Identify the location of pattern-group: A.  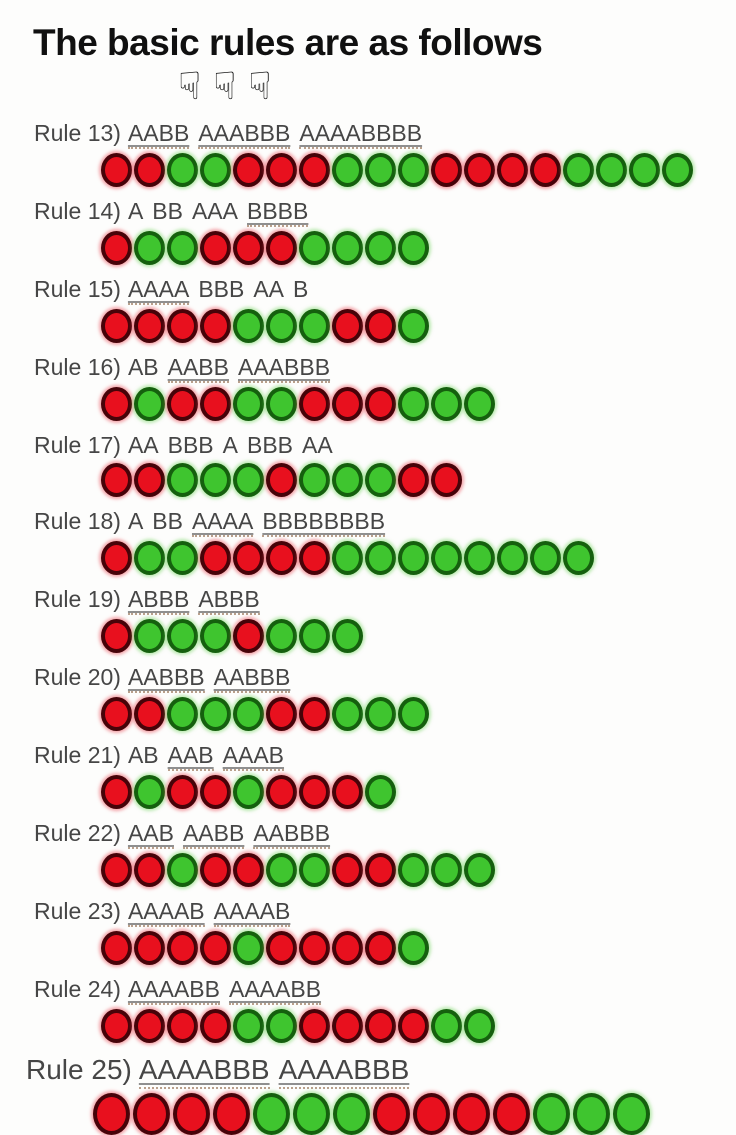
(135, 211).